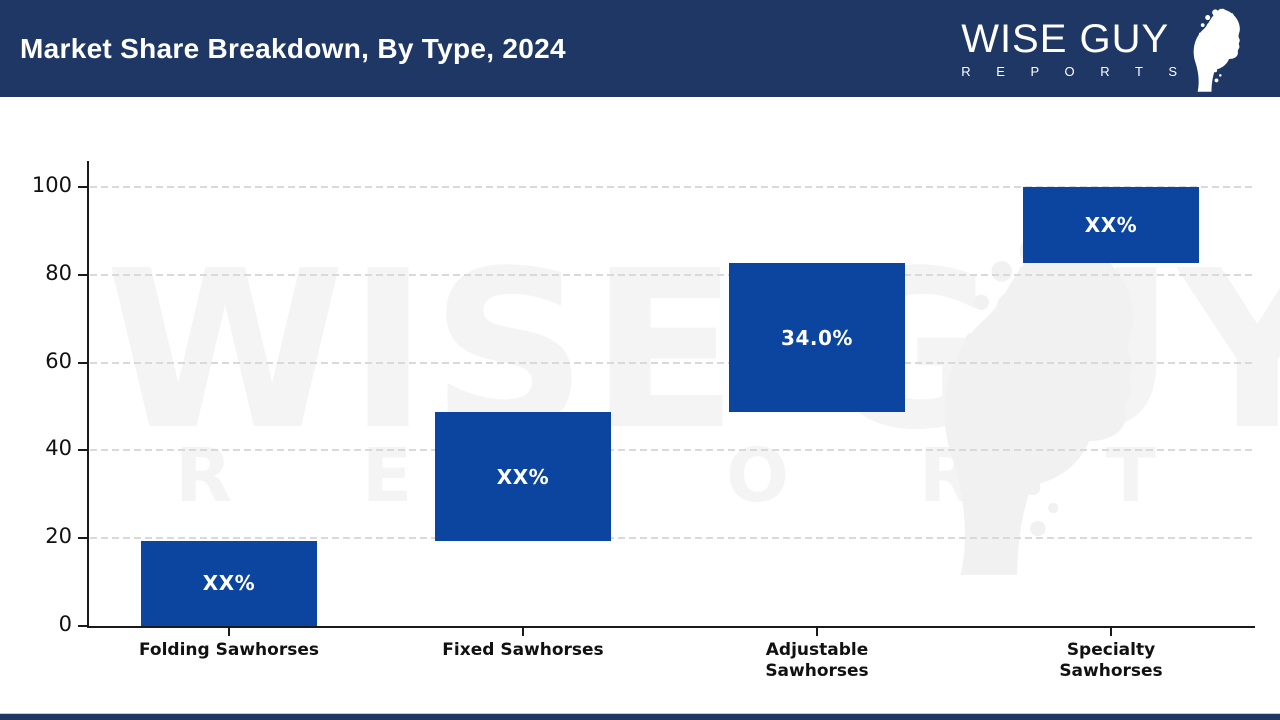 The width and height of the screenshot is (1280, 720). Describe the element at coordinates (1074, 71) in the screenshot. I see `brand-subtitle: R E P O R T S` at that location.